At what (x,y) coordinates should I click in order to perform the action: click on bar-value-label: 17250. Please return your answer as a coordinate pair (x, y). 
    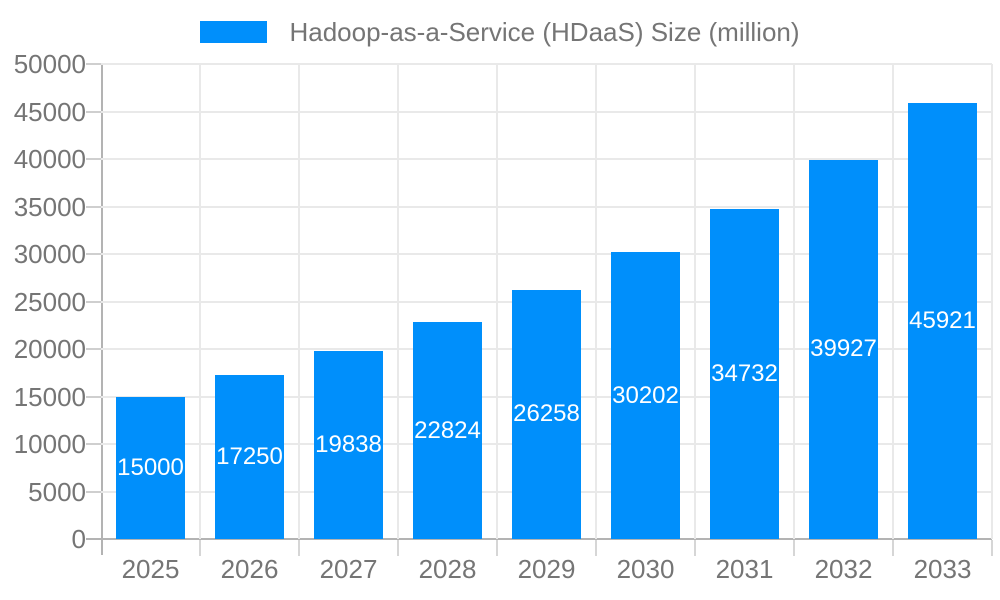
    Looking at the image, I should click on (249, 457).